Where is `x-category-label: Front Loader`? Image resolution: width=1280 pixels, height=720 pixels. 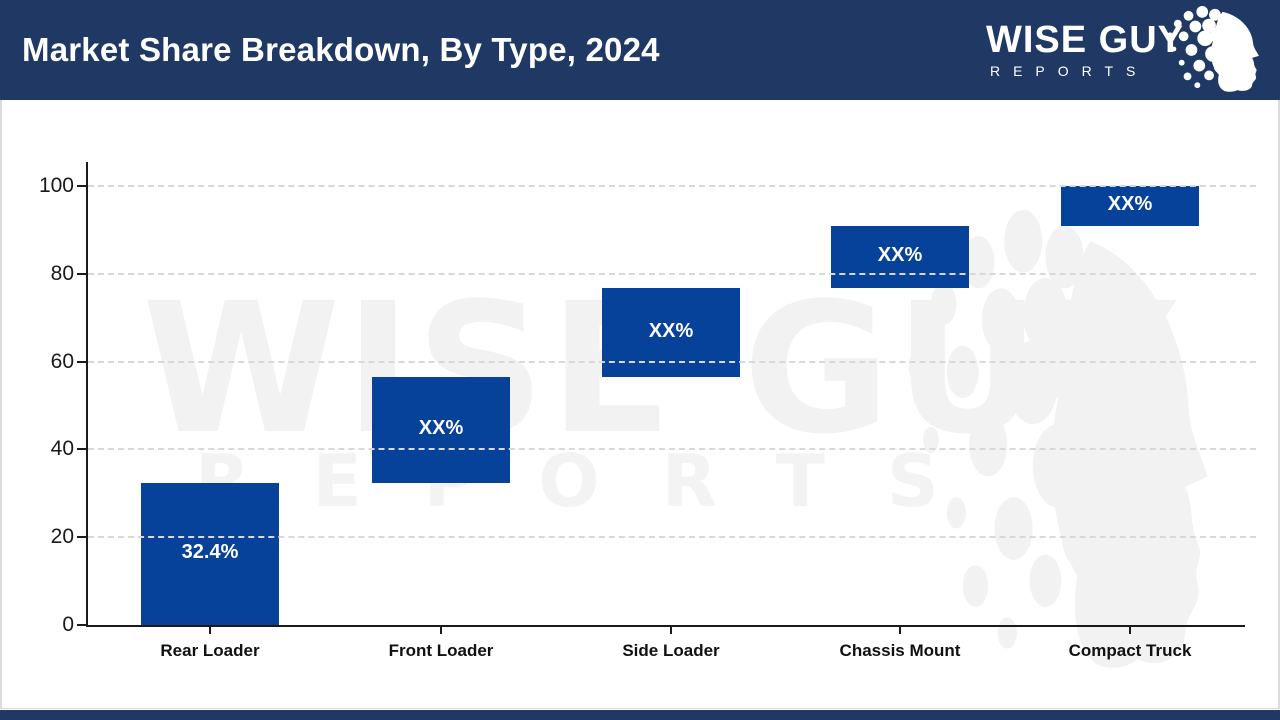
x-category-label: Front Loader is located at coordinates (441, 650).